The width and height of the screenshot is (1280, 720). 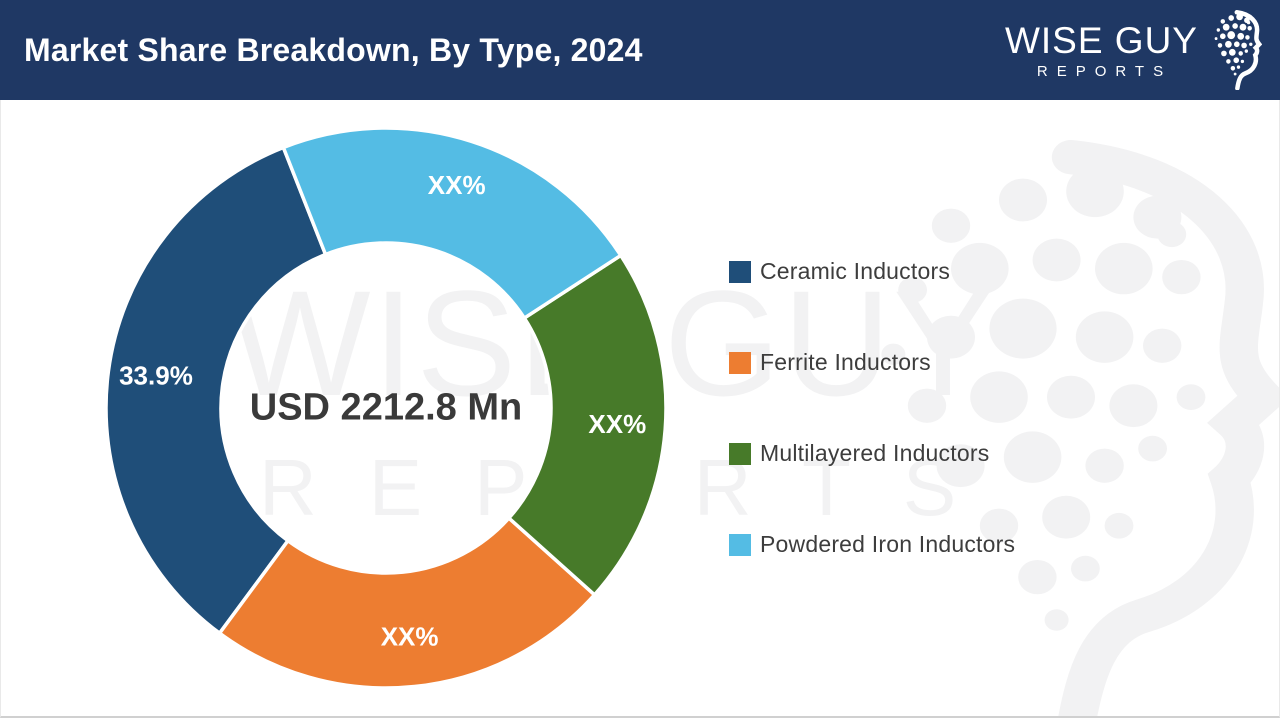 I want to click on brand-logo-text: WISE GUY REPORTS, so click(x=1101, y=50).